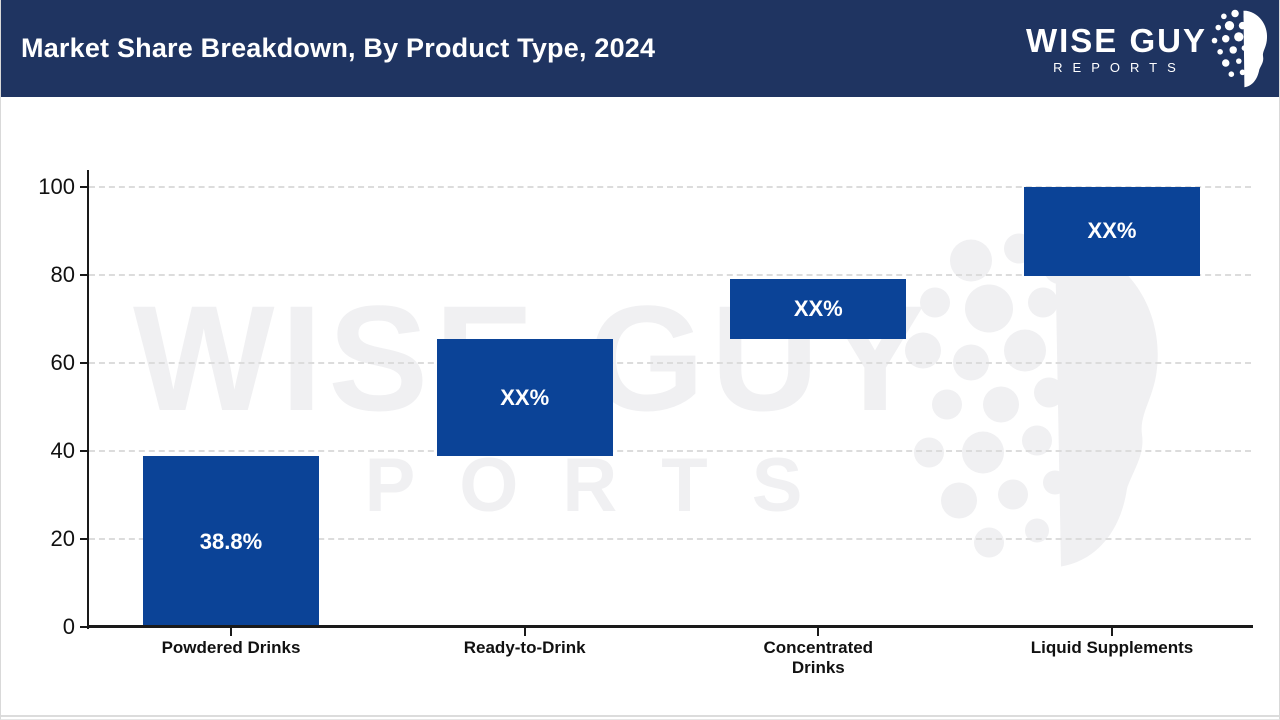 The width and height of the screenshot is (1280, 720). I want to click on bar-value-label: 38.8%, so click(231, 541).